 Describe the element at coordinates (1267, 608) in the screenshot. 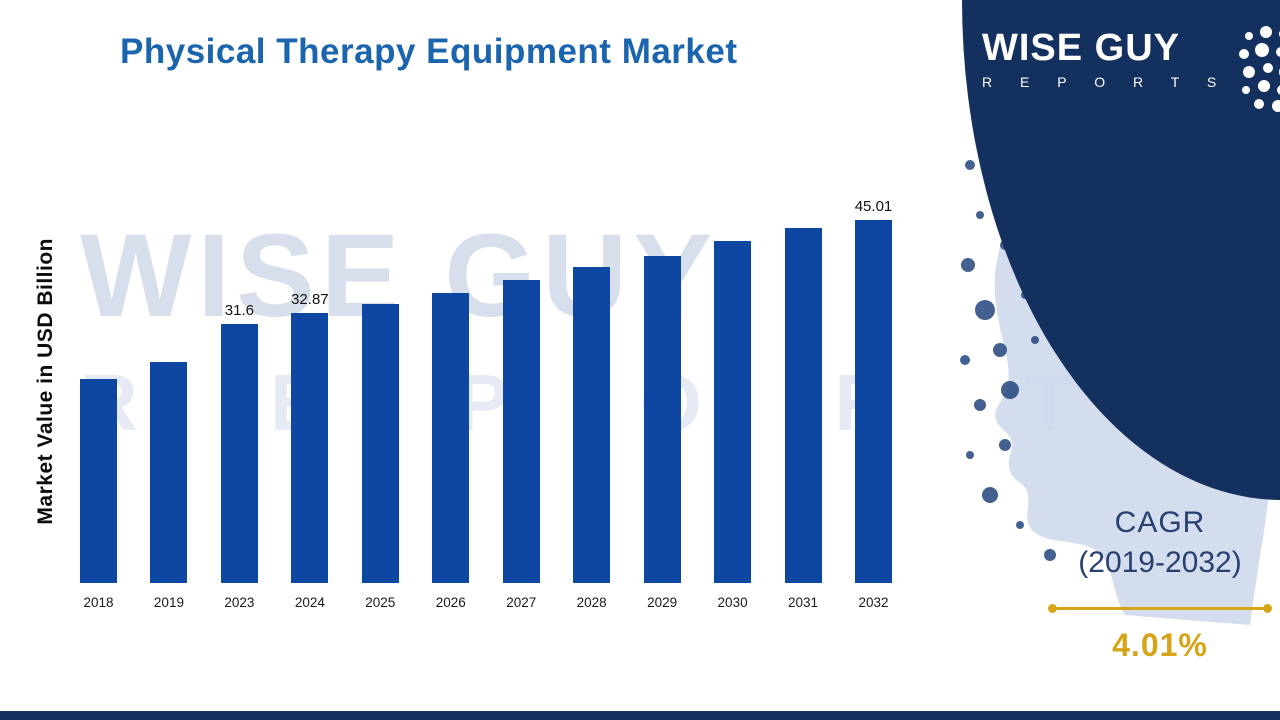

I see `divider-dot-right-icon` at that location.